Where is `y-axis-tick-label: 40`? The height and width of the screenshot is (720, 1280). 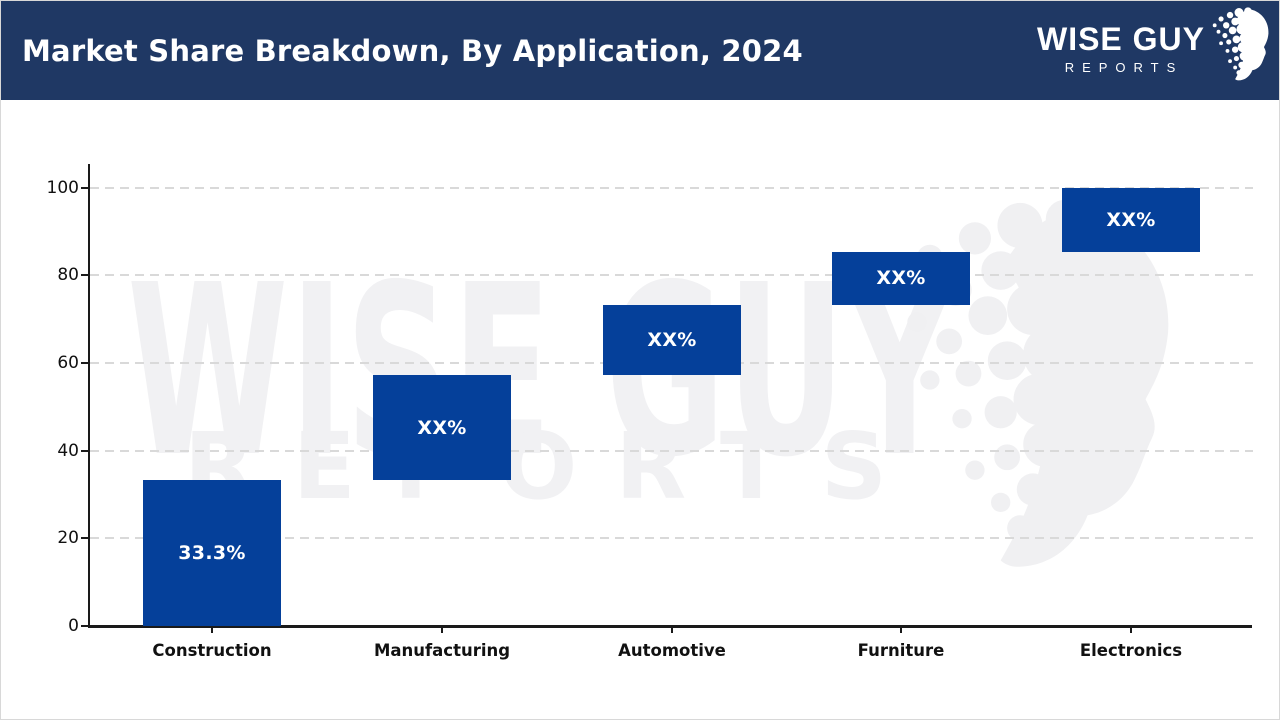
y-axis-tick-label: 40 is located at coordinates (68, 450).